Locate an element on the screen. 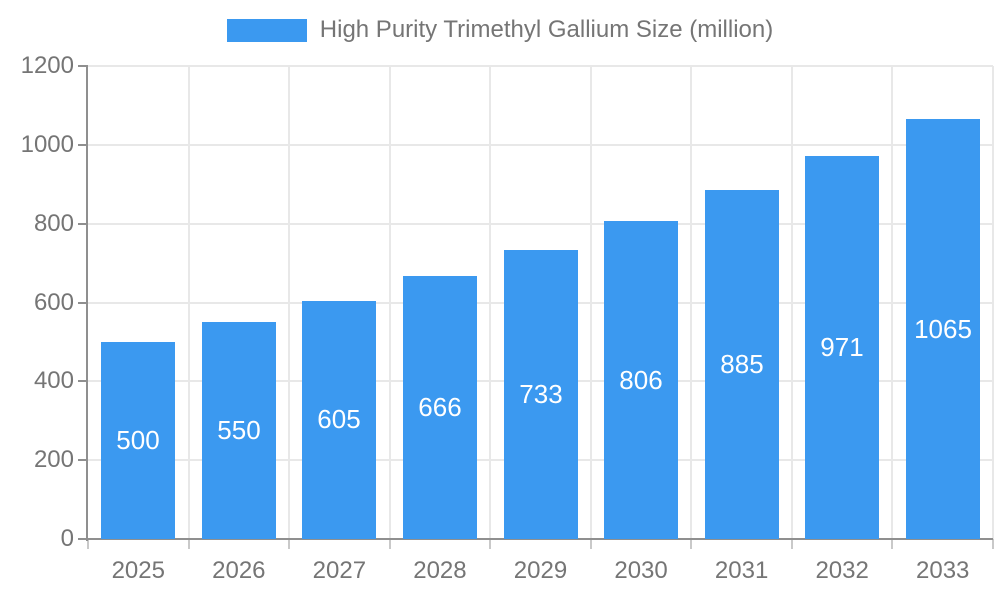 The image size is (1000, 600). x-axis-line is located at coordinates (539, 539).